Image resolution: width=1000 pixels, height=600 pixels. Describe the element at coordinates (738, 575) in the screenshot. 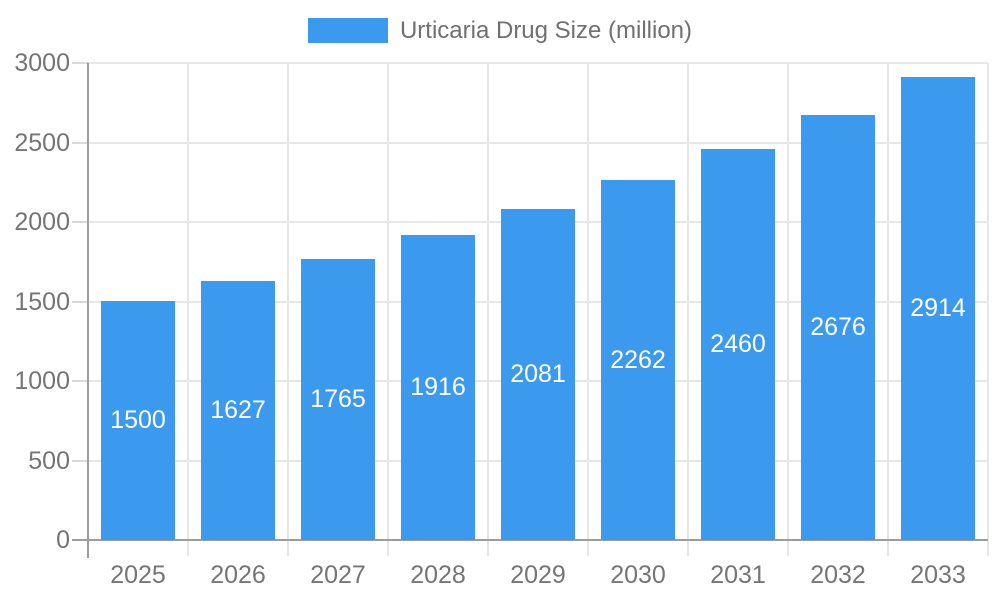

I see `x-tick-label: 2031` at that location.